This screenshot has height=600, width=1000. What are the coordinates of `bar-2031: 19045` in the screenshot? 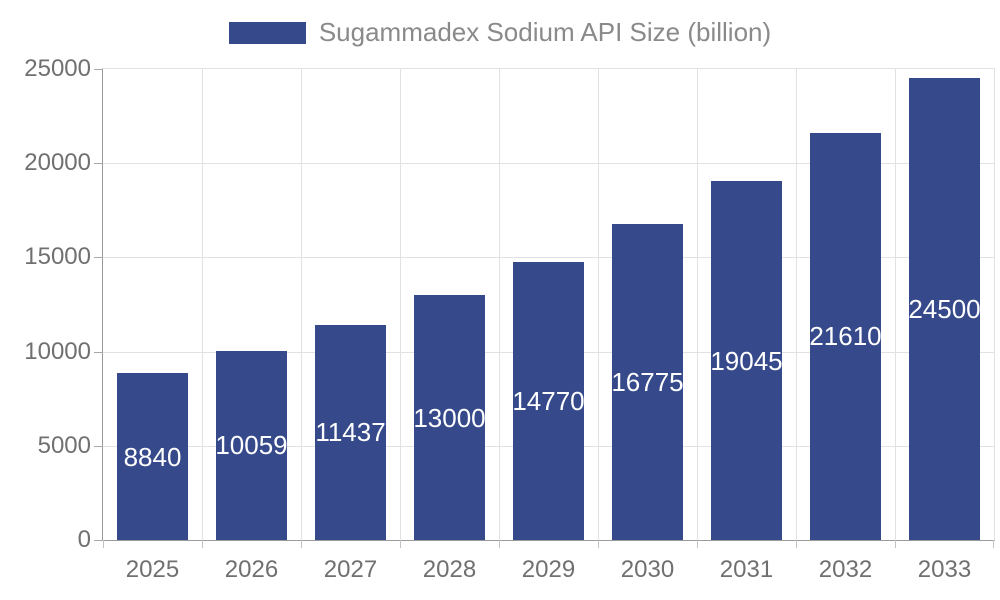 It's located at (746, 360).